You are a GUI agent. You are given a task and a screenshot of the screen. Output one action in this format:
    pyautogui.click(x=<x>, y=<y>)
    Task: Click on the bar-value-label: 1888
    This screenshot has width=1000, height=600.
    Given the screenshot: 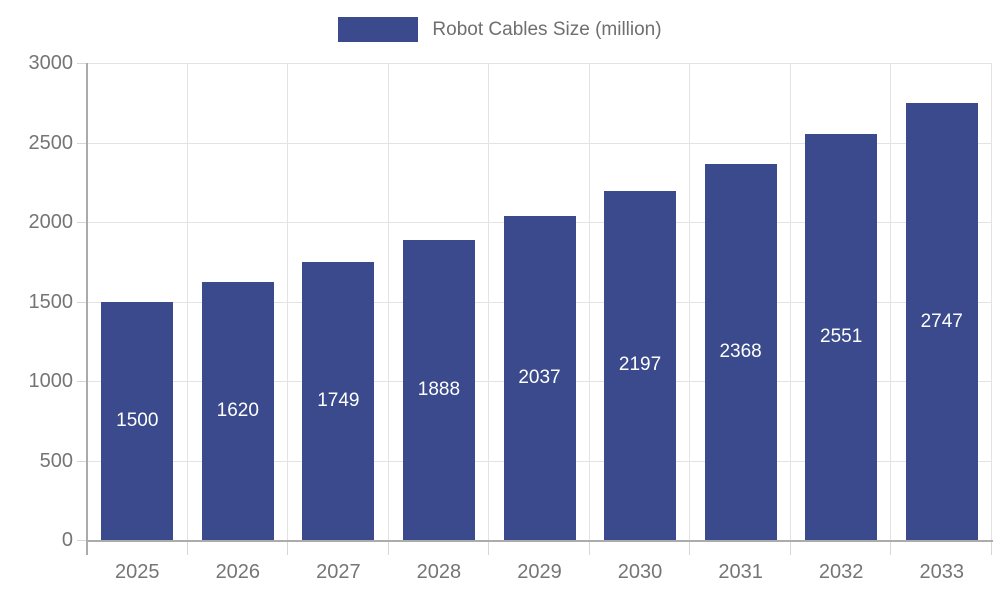 What is the action you would take?
    pyautogui.click(x=439, y=389)
    